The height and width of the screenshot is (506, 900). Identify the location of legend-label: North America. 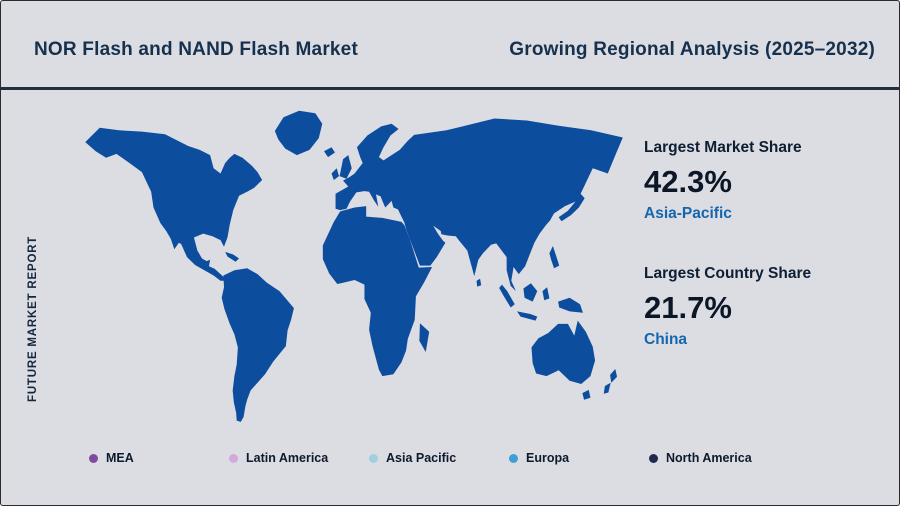
(709, 458).